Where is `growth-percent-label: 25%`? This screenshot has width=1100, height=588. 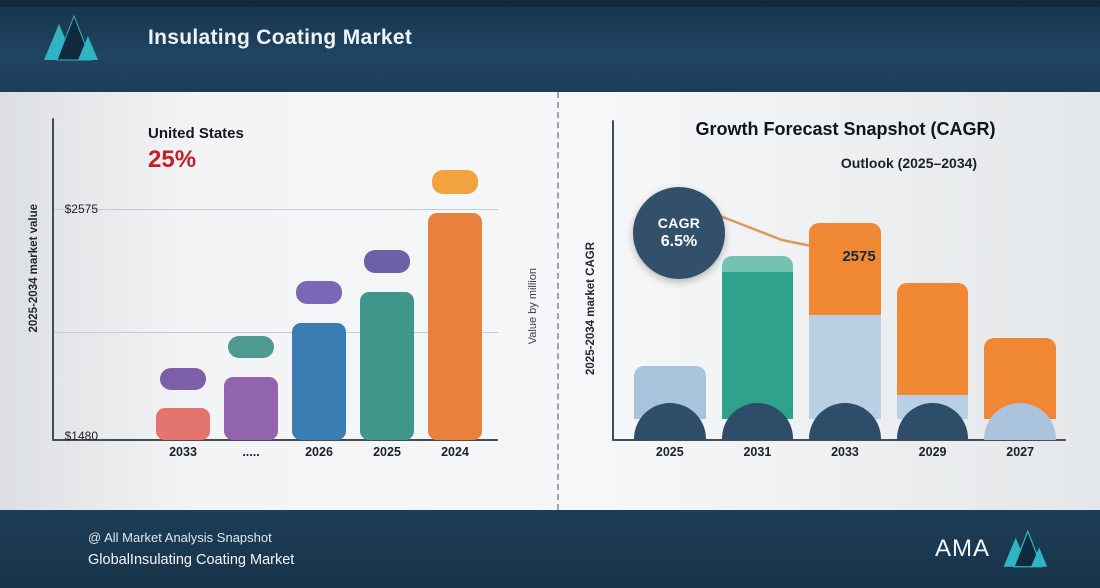
growth-percent-label: 25% is located at coordinates (172, 159).